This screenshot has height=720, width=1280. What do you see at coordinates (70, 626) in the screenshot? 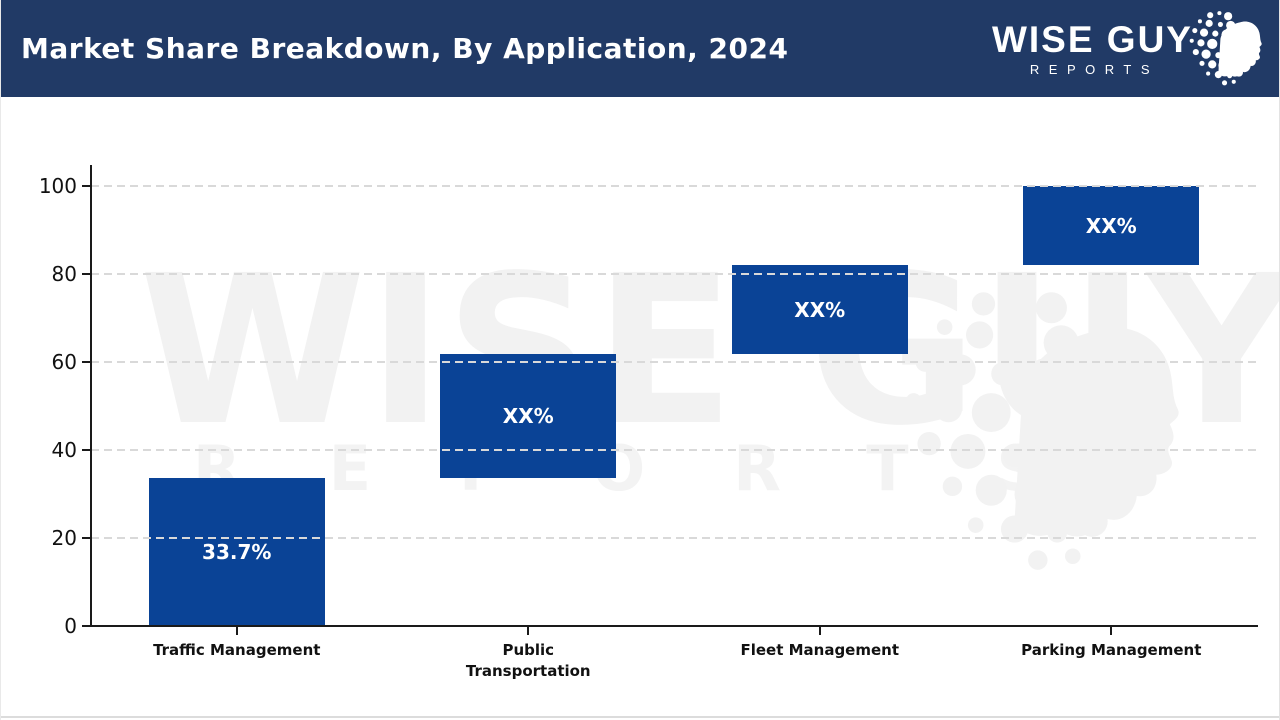
I see `y-tick-label: 0` at bounding box center [70, 626].